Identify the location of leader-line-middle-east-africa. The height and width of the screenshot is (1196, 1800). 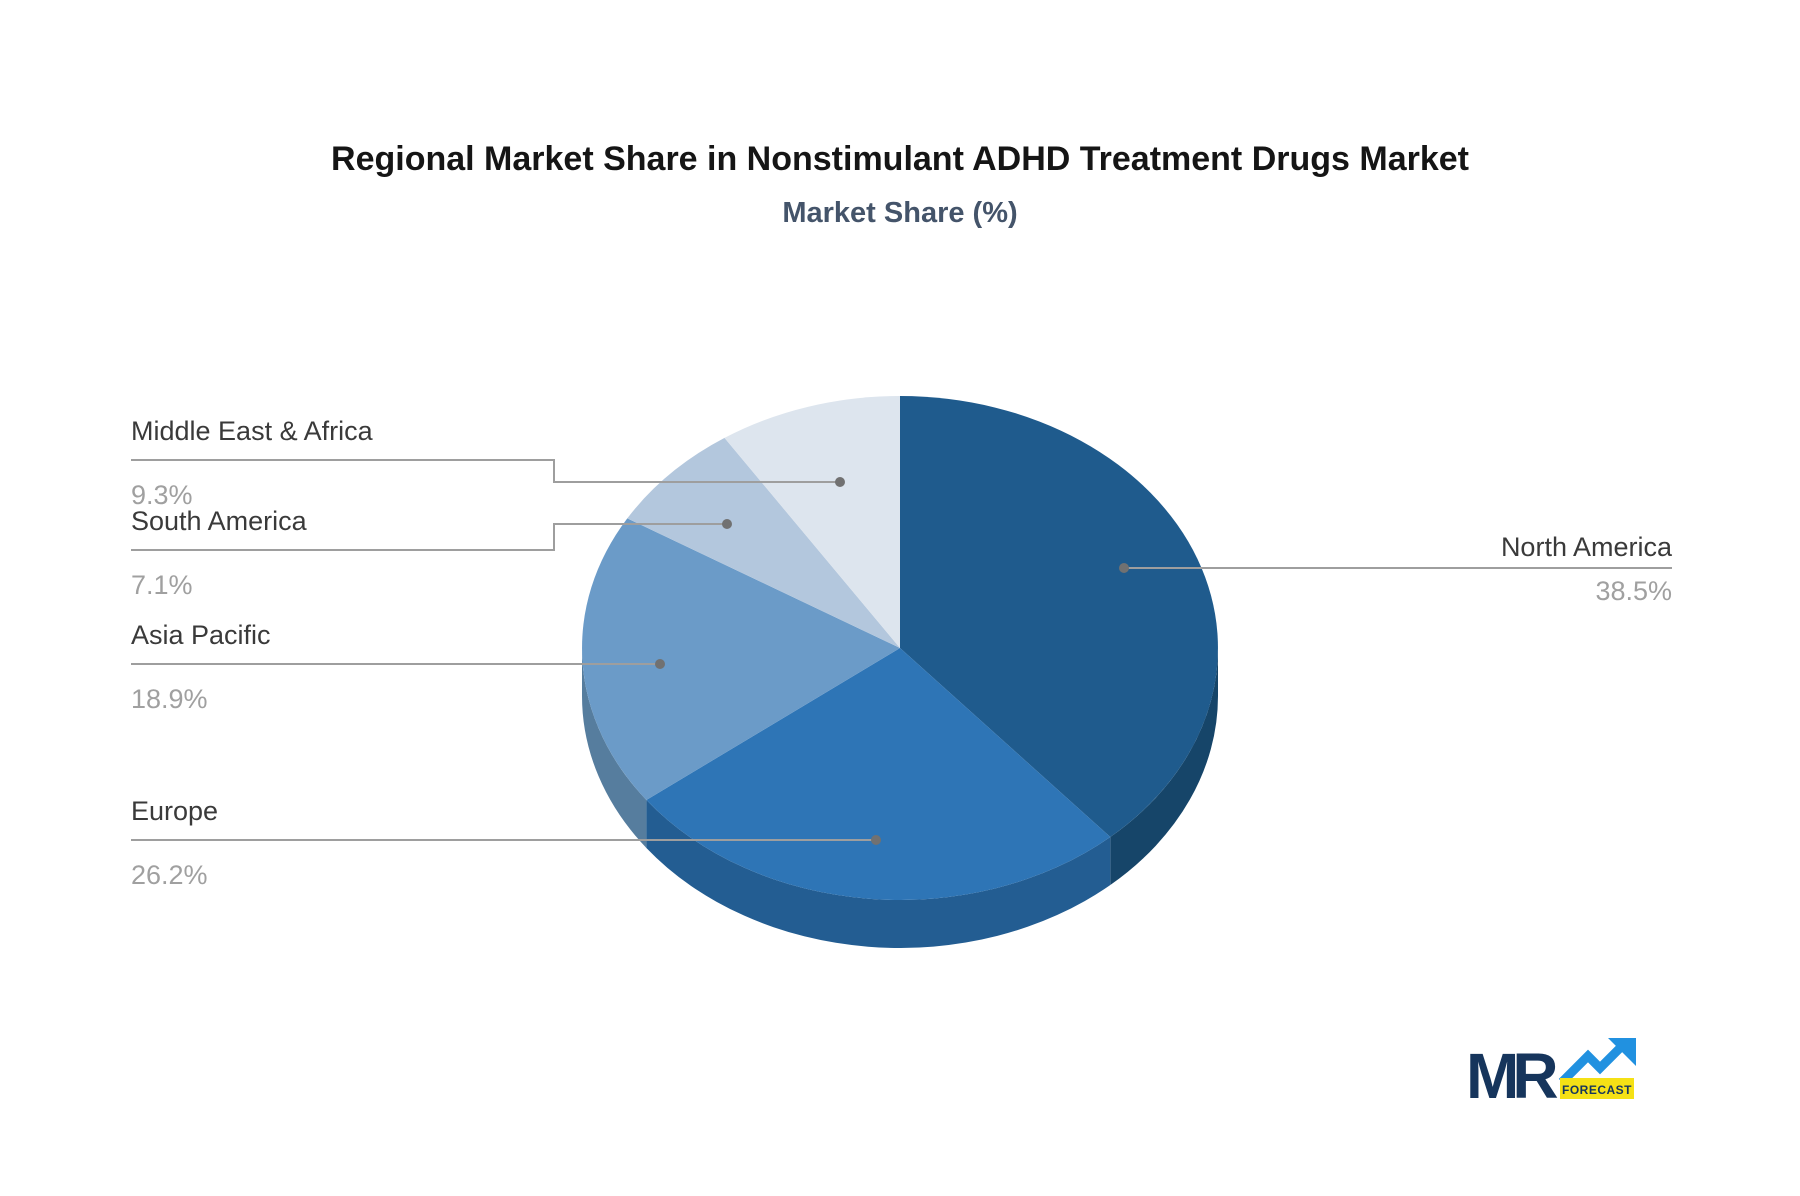
(485, 471).